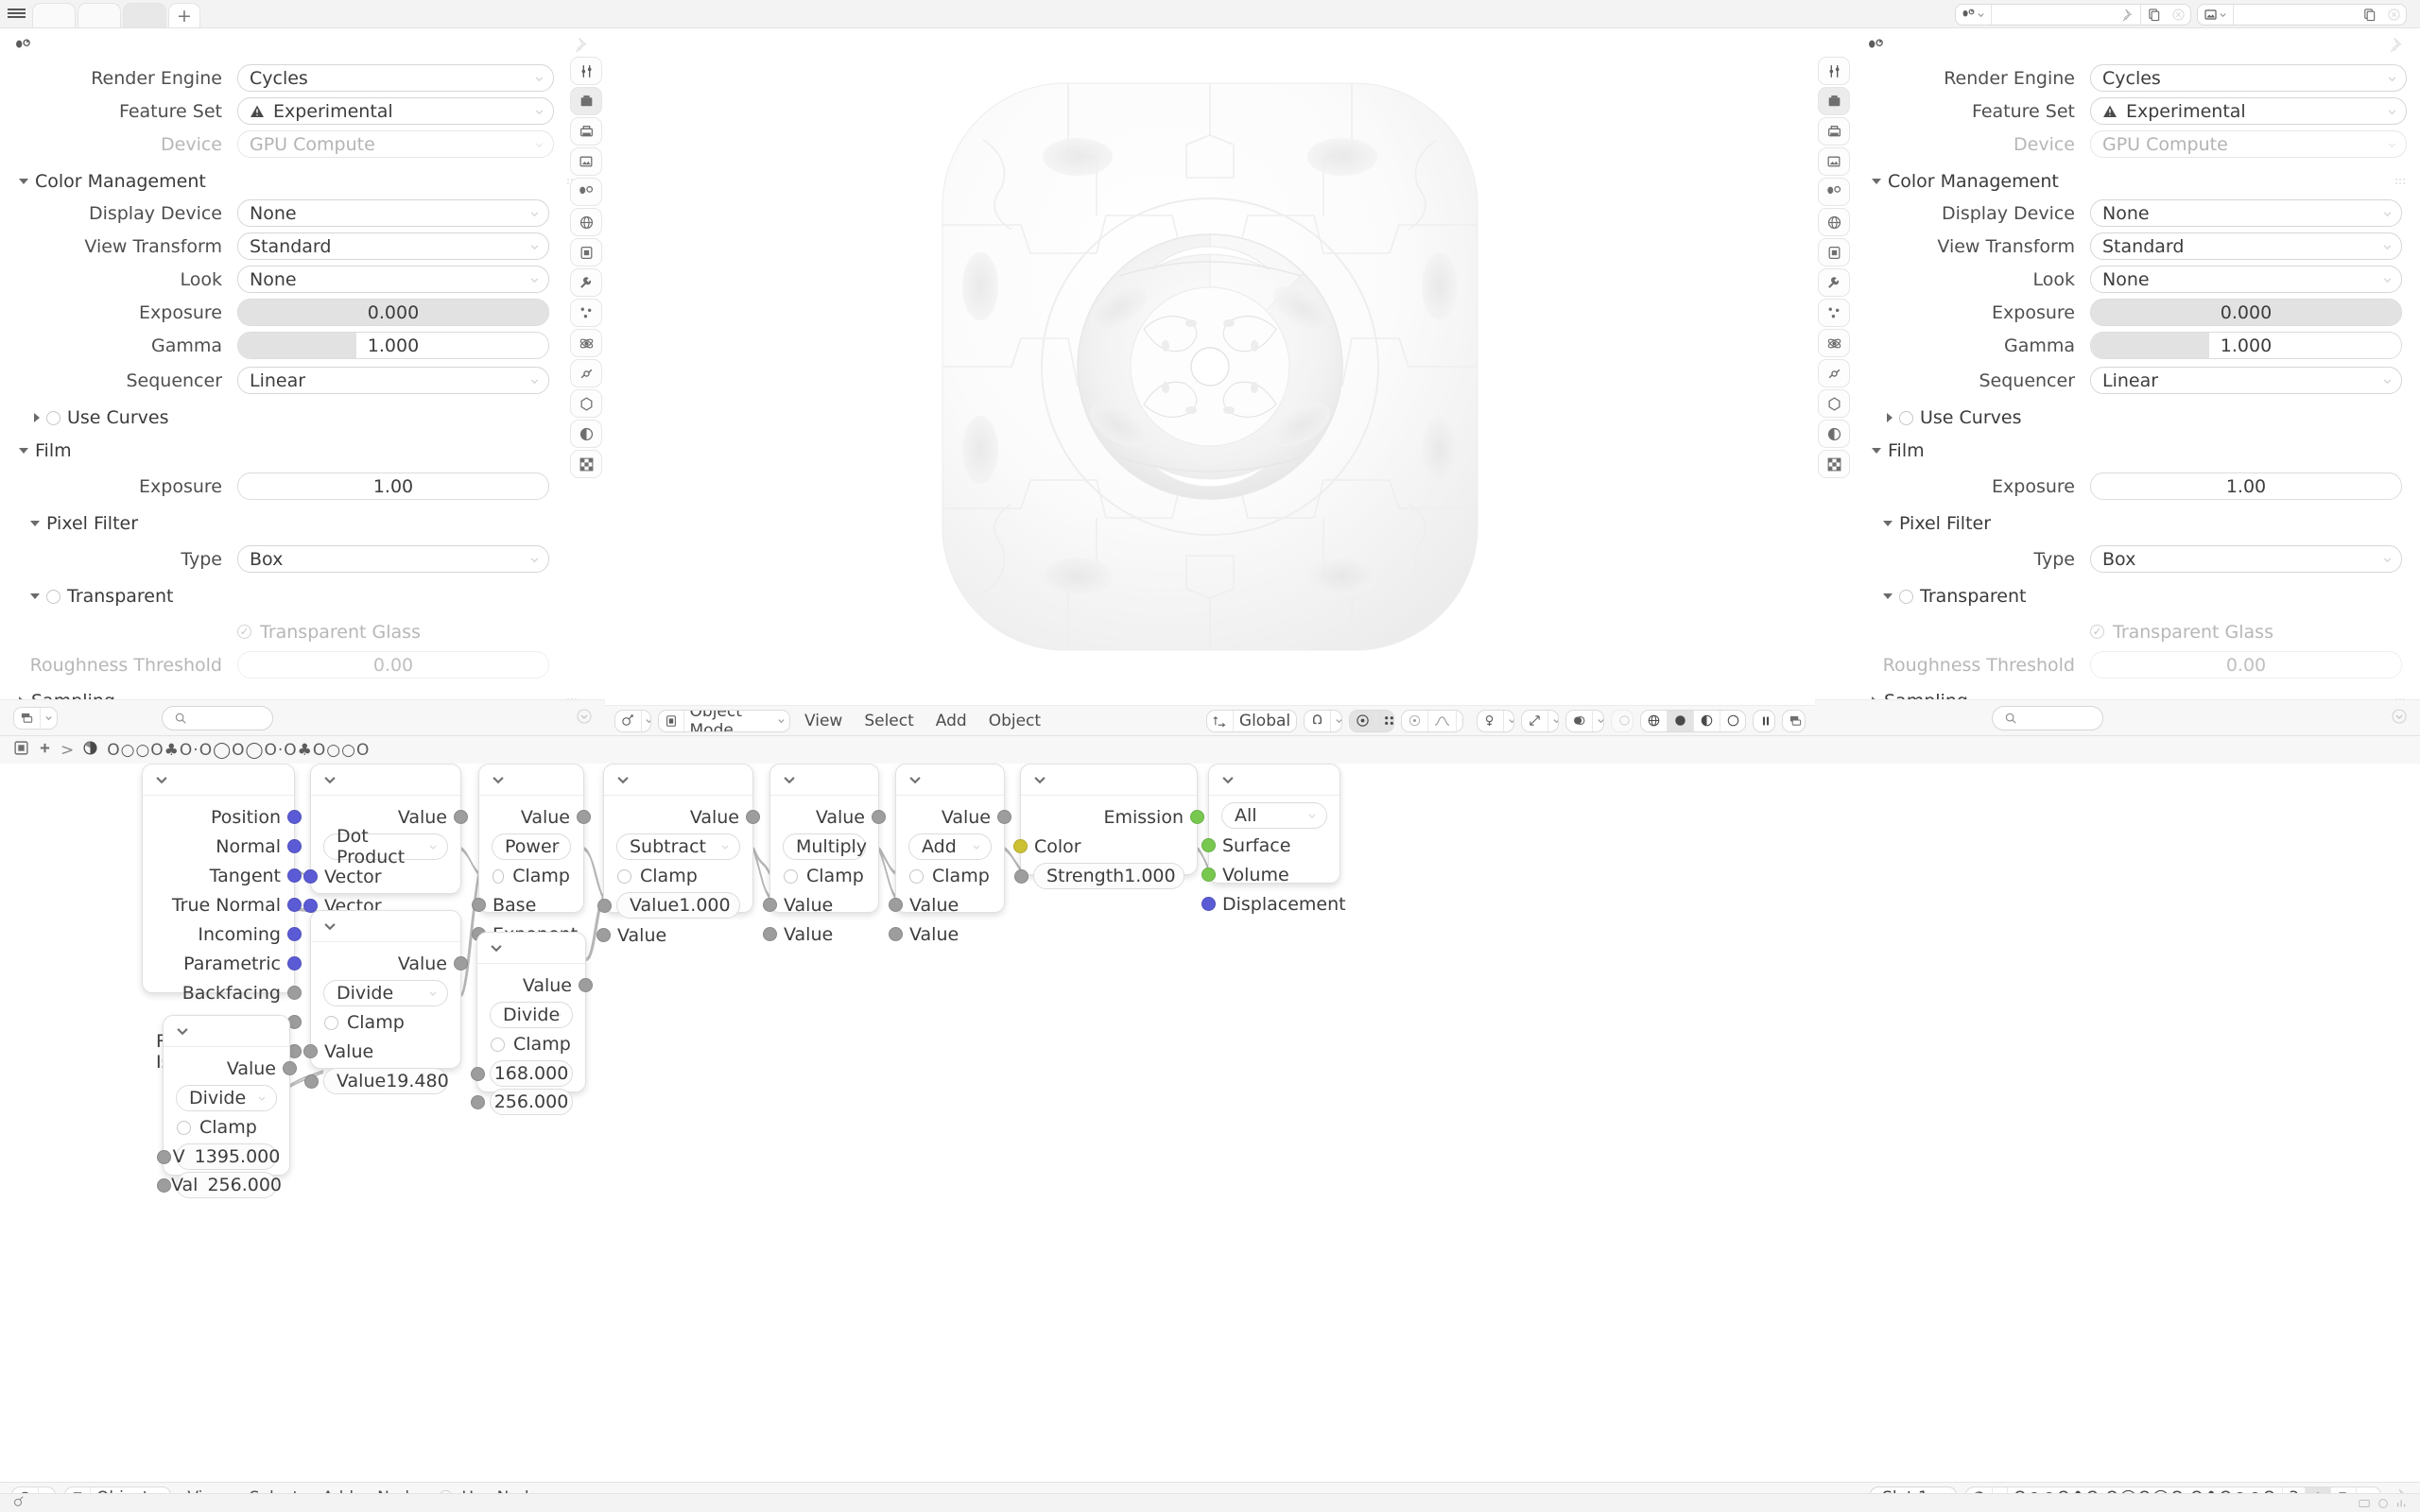 The height and width of the screenshot is (1512, 2420). I want to click on editor-type-icon, so click(21, 750).